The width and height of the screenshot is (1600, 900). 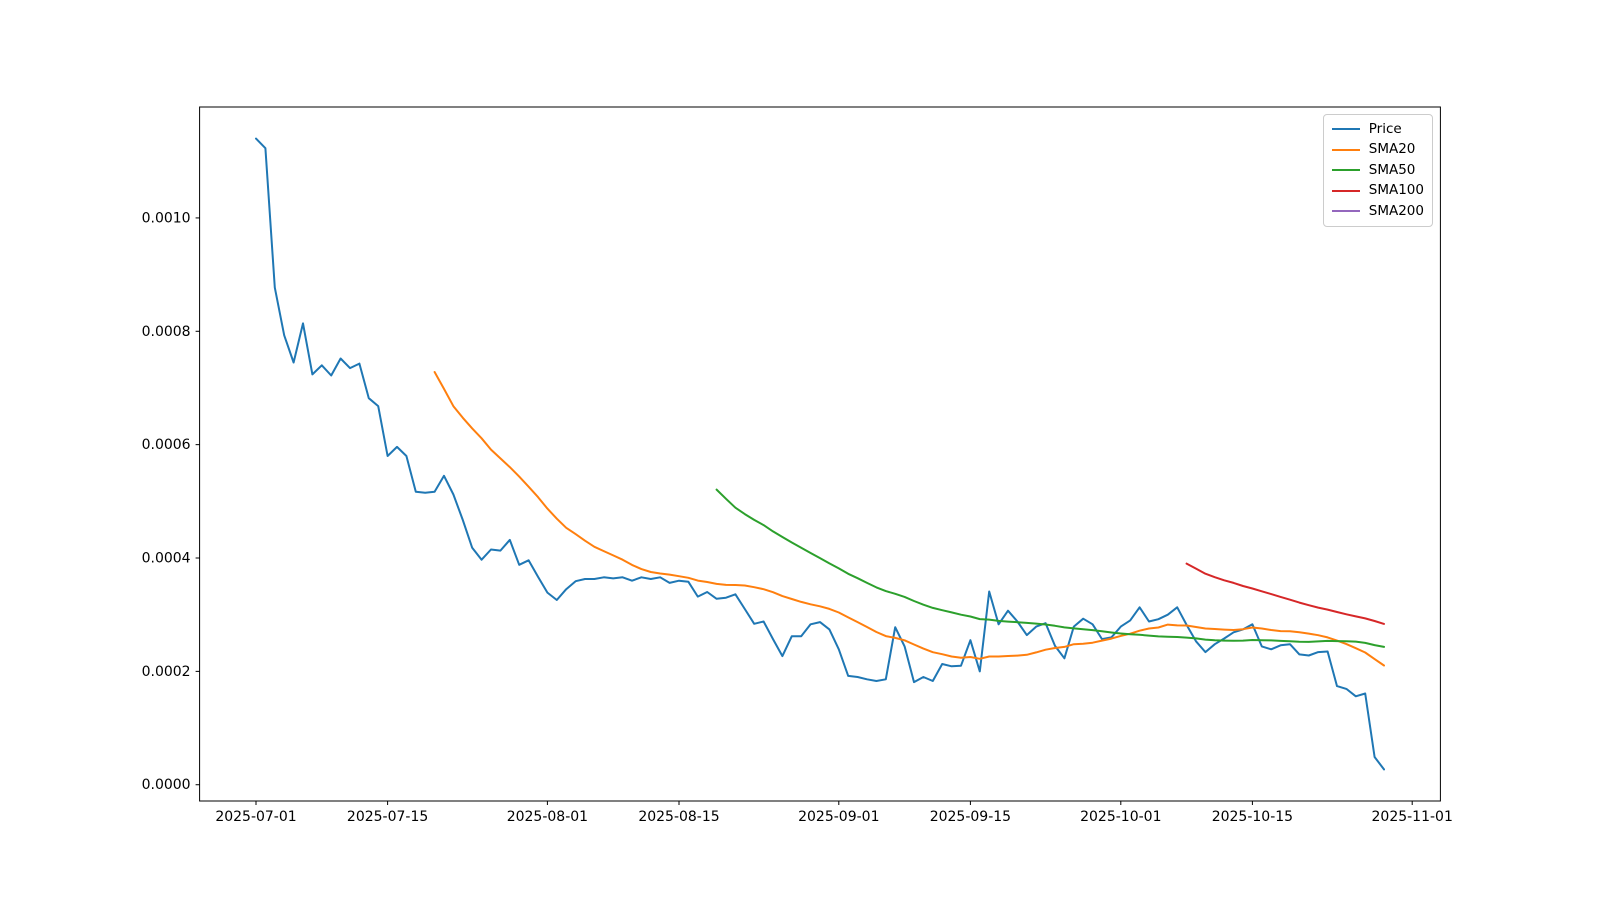 I want to click on x-tick-label: 2025-08-15, so click(x=678, y=817).